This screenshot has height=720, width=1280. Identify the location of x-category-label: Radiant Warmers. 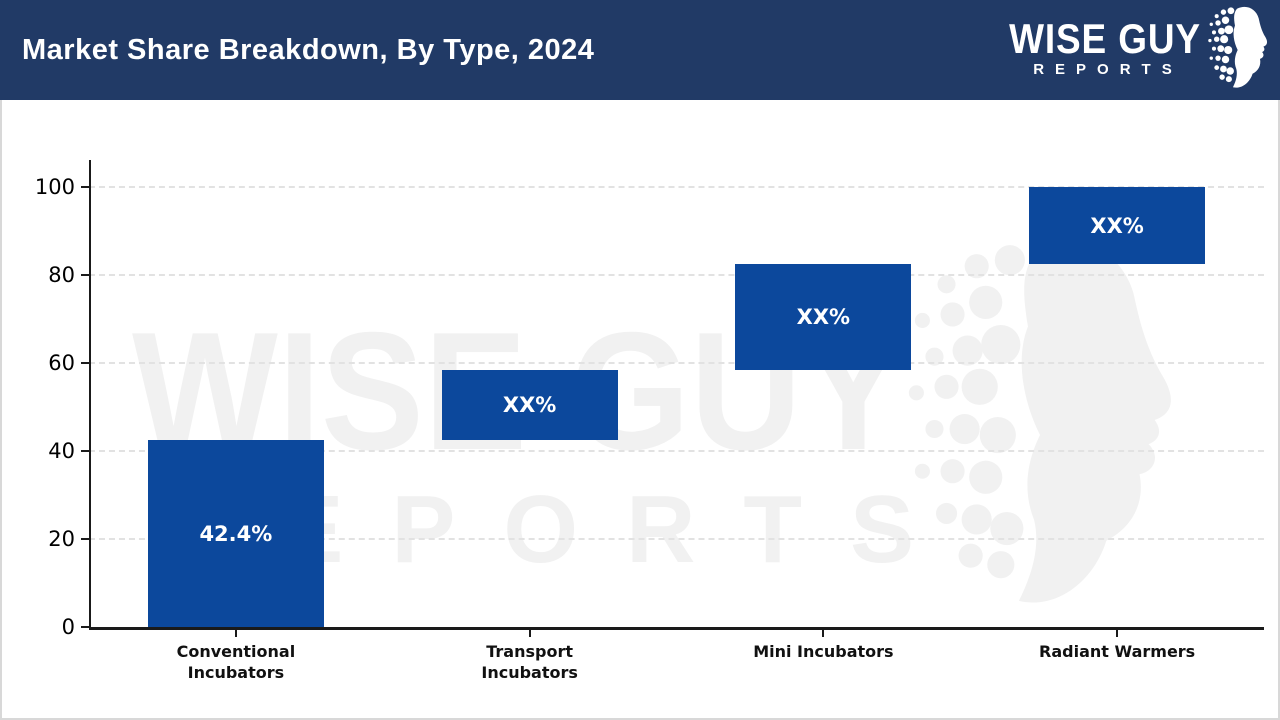
(1117, 651).